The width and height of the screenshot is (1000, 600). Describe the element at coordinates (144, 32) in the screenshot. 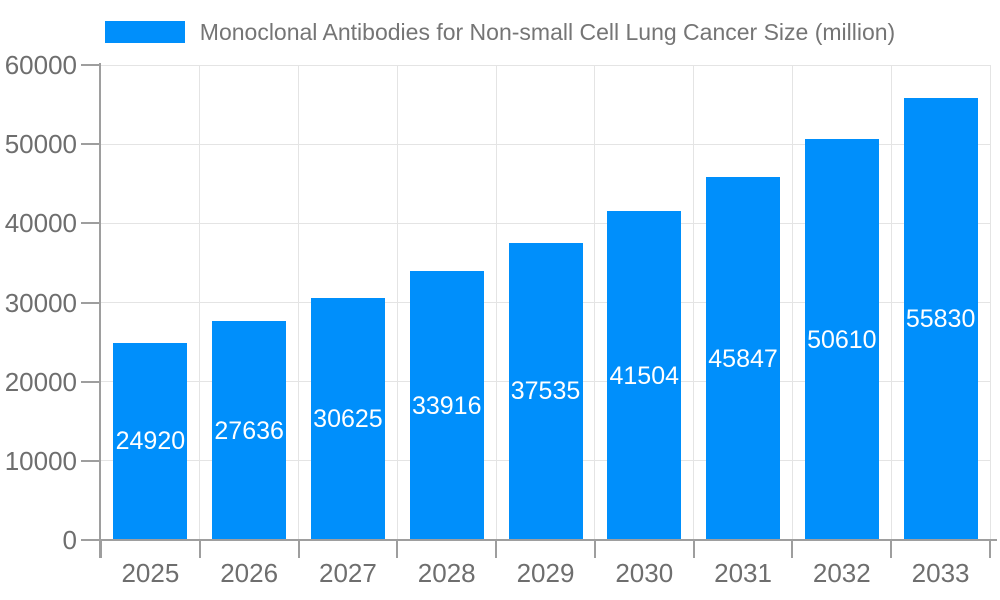

I see `legend-swatch` at that location.